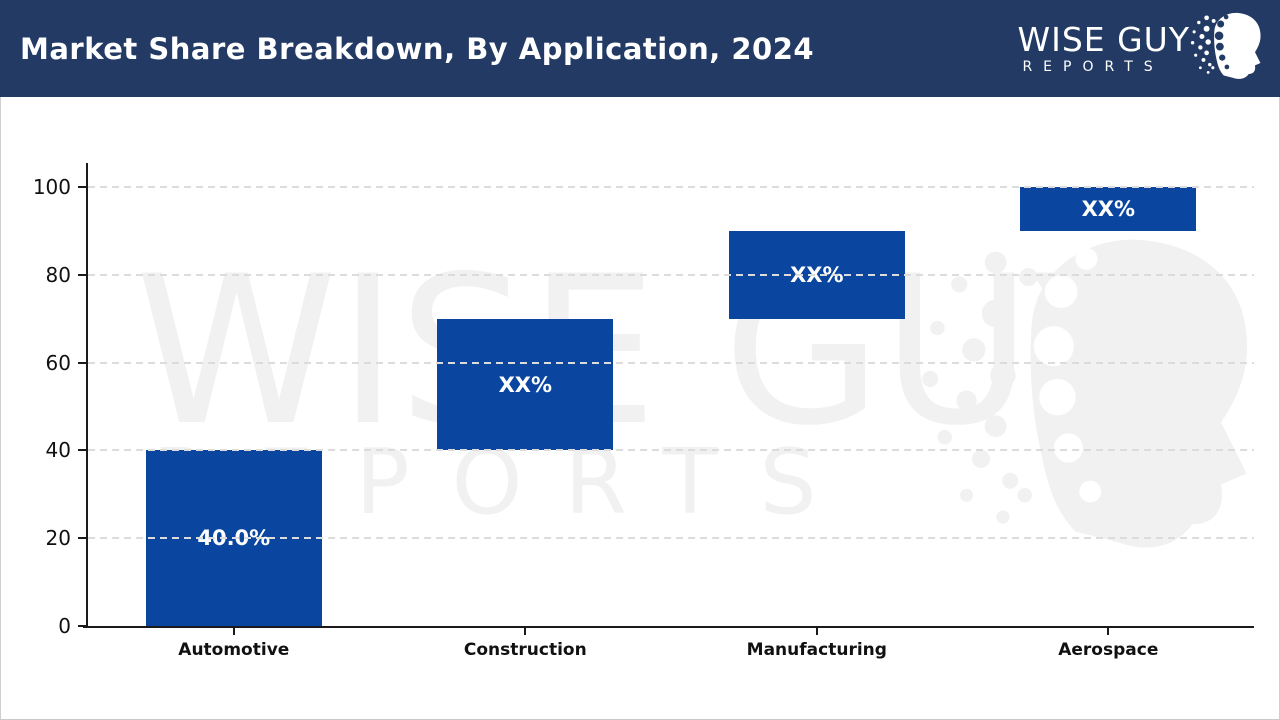  Describe the element at coordinates (234, 650) in the screenshot. I see `x-category-label: Automotive` at that location.